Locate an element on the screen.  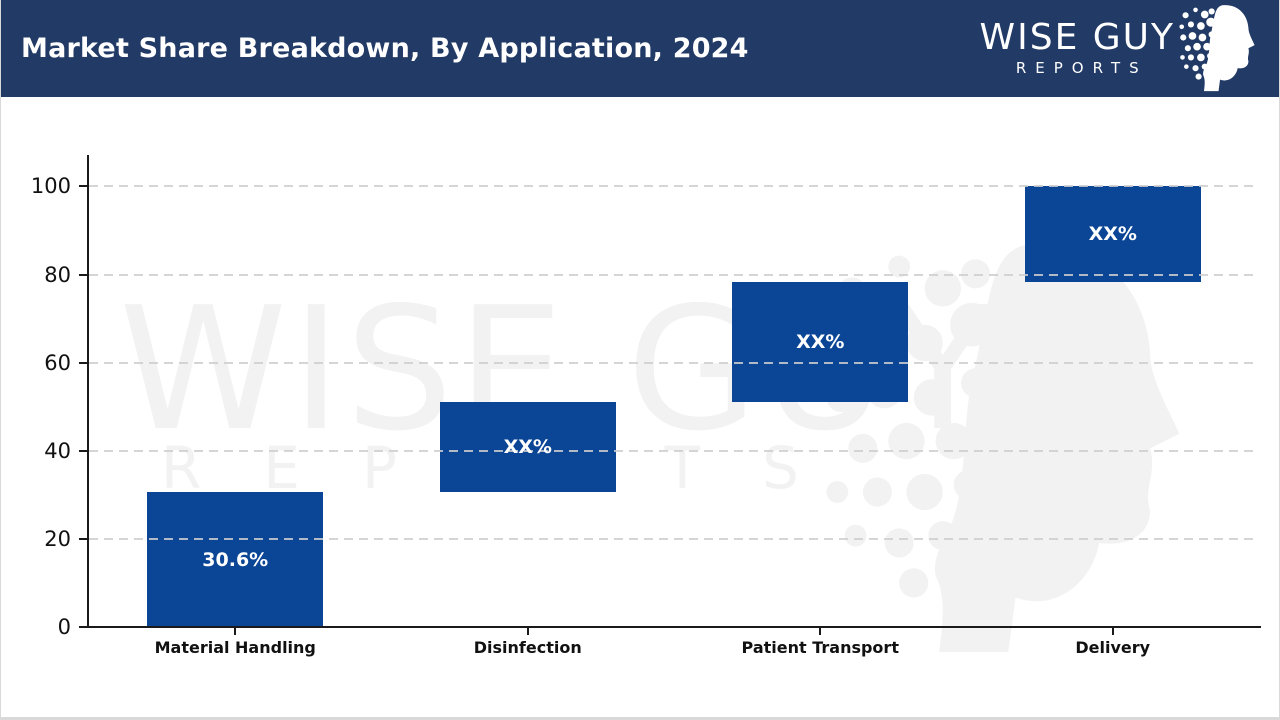
bar-value-label: 30.6% is located at coordinates (235, 559).